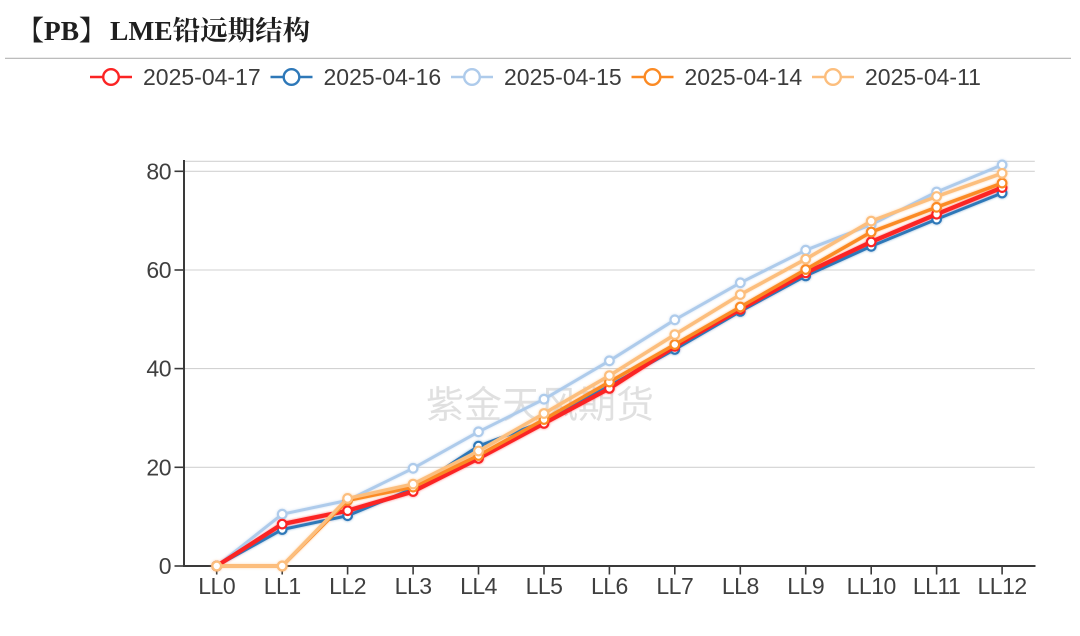 The image size is (1080, 636). Describe the element at coordinates (674, 586) in the screenshot. I see `svg-text: LL7` at that location.